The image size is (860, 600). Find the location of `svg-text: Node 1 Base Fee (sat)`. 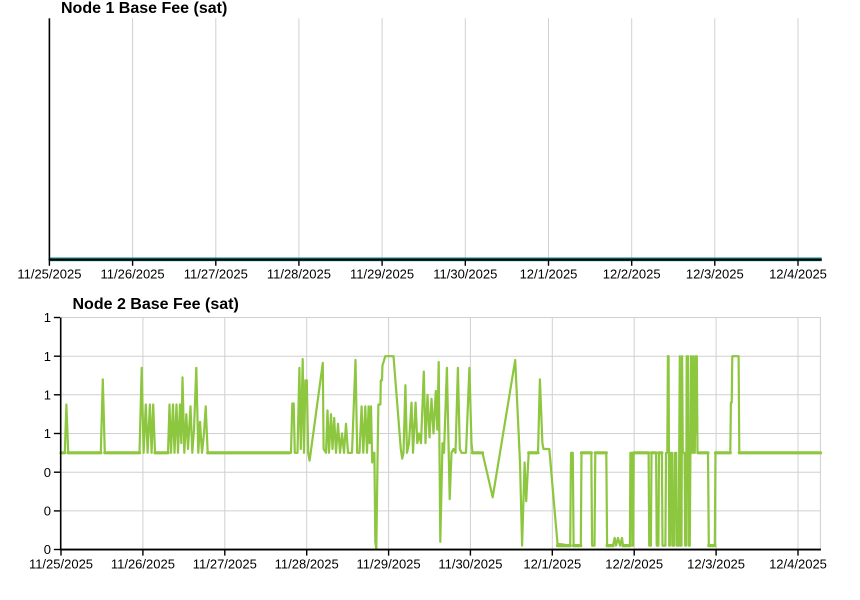

svg-text: Node 1 Base Fee (sat) is located at coordinates (144, 8).